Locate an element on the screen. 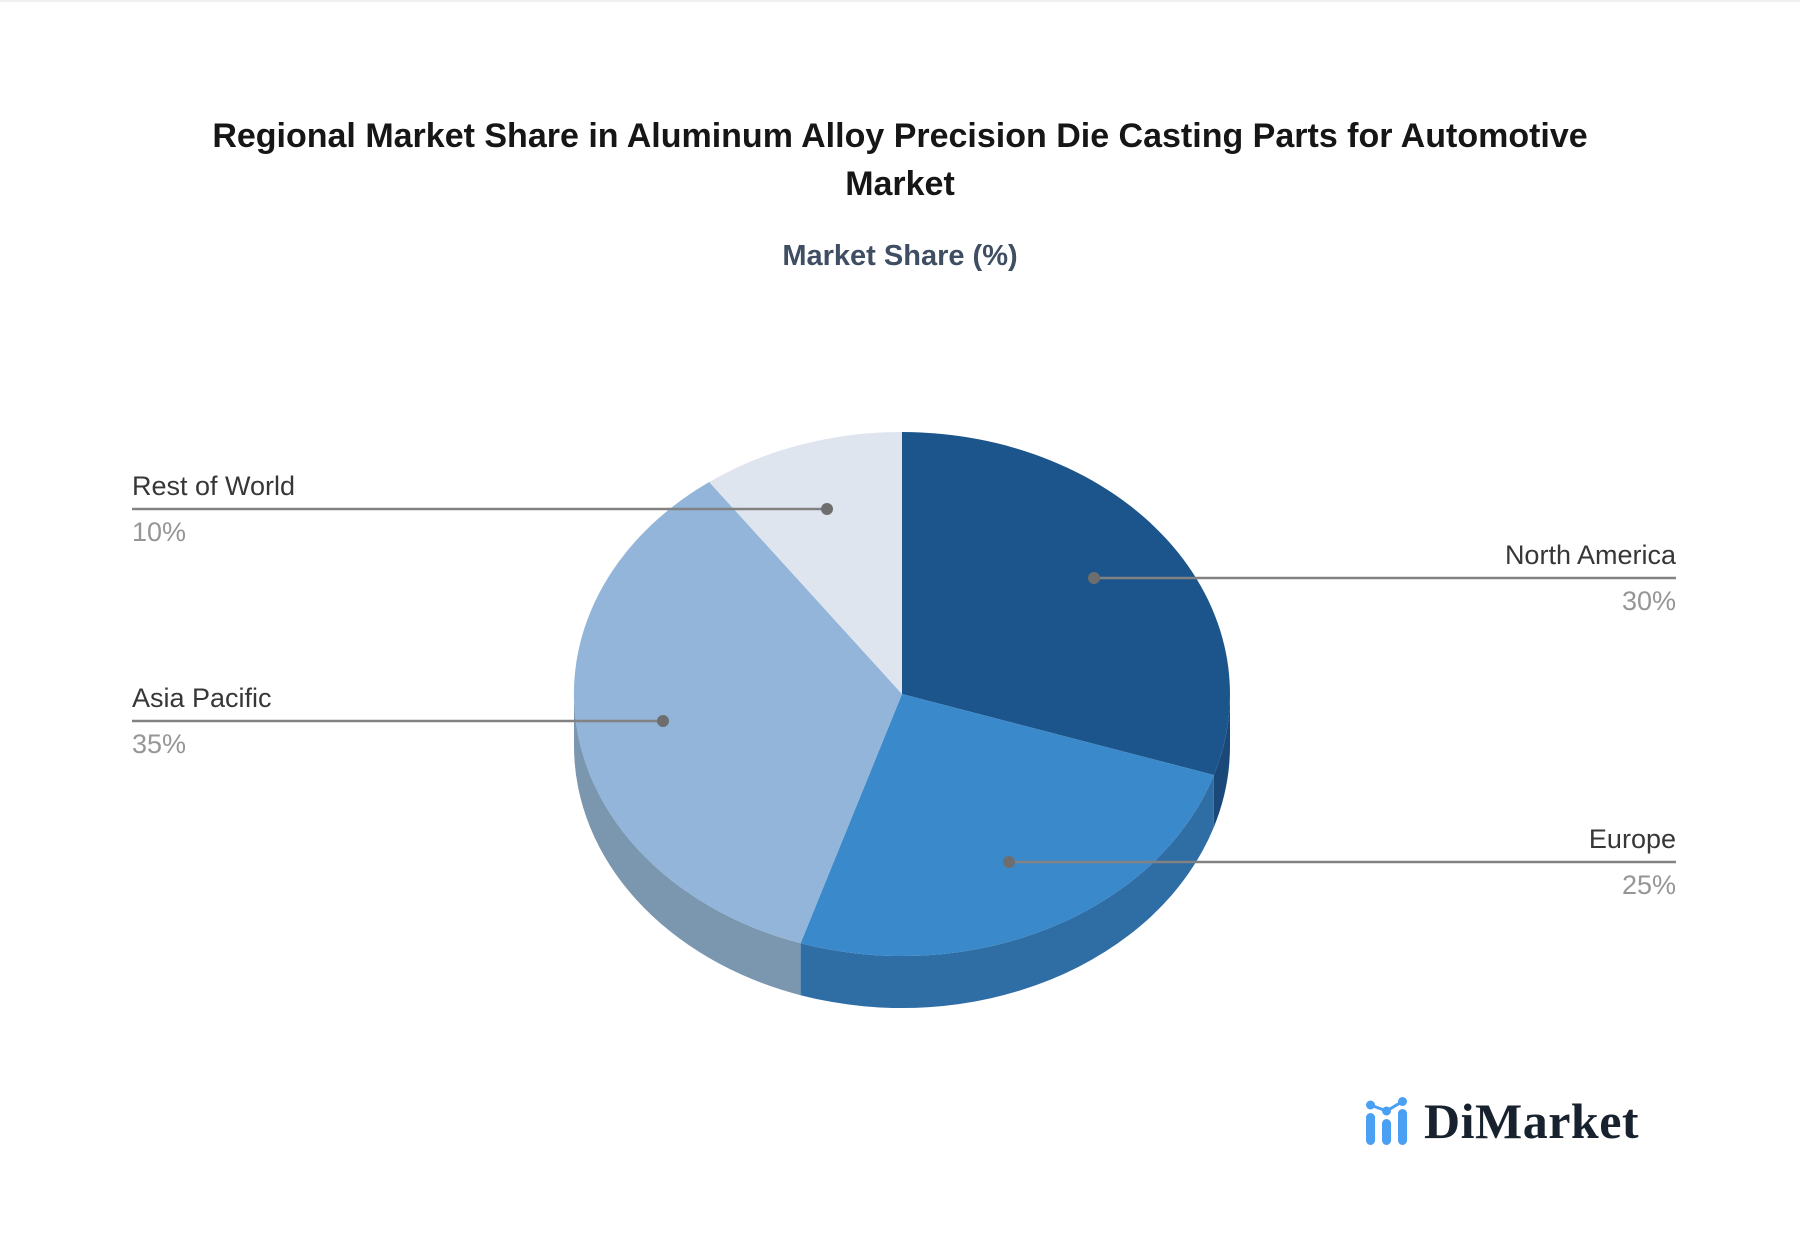 The height and width of the screenshot is (1252, 1800). leader-dot-asia-pacific is located at coordinates (663, 721).